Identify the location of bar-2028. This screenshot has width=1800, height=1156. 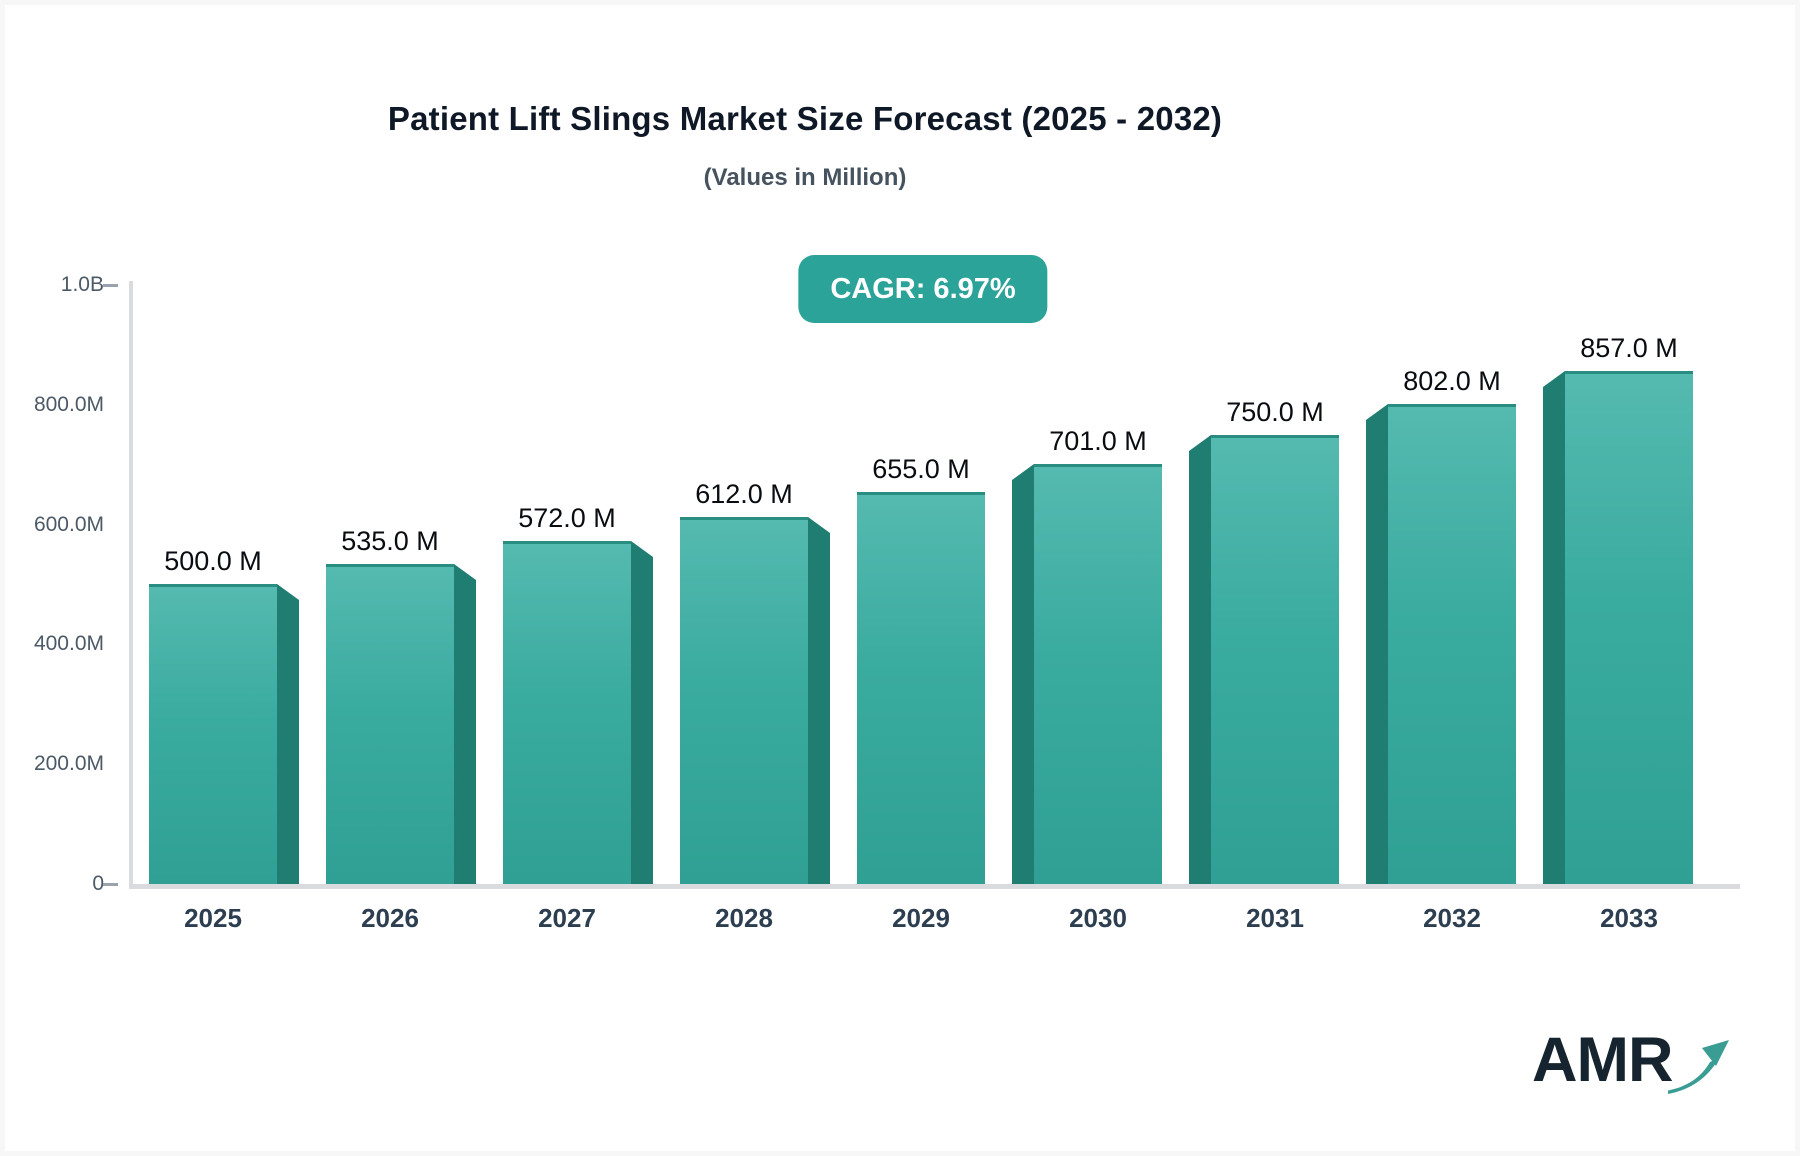
(755, 700).